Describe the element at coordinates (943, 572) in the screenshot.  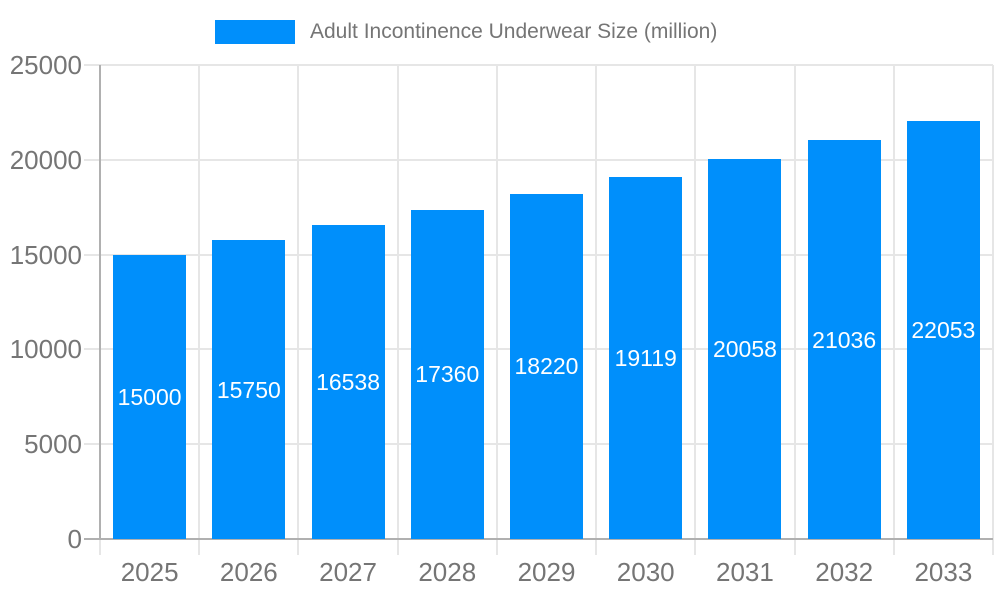
I see `x-axis-label: 2033` at that location.